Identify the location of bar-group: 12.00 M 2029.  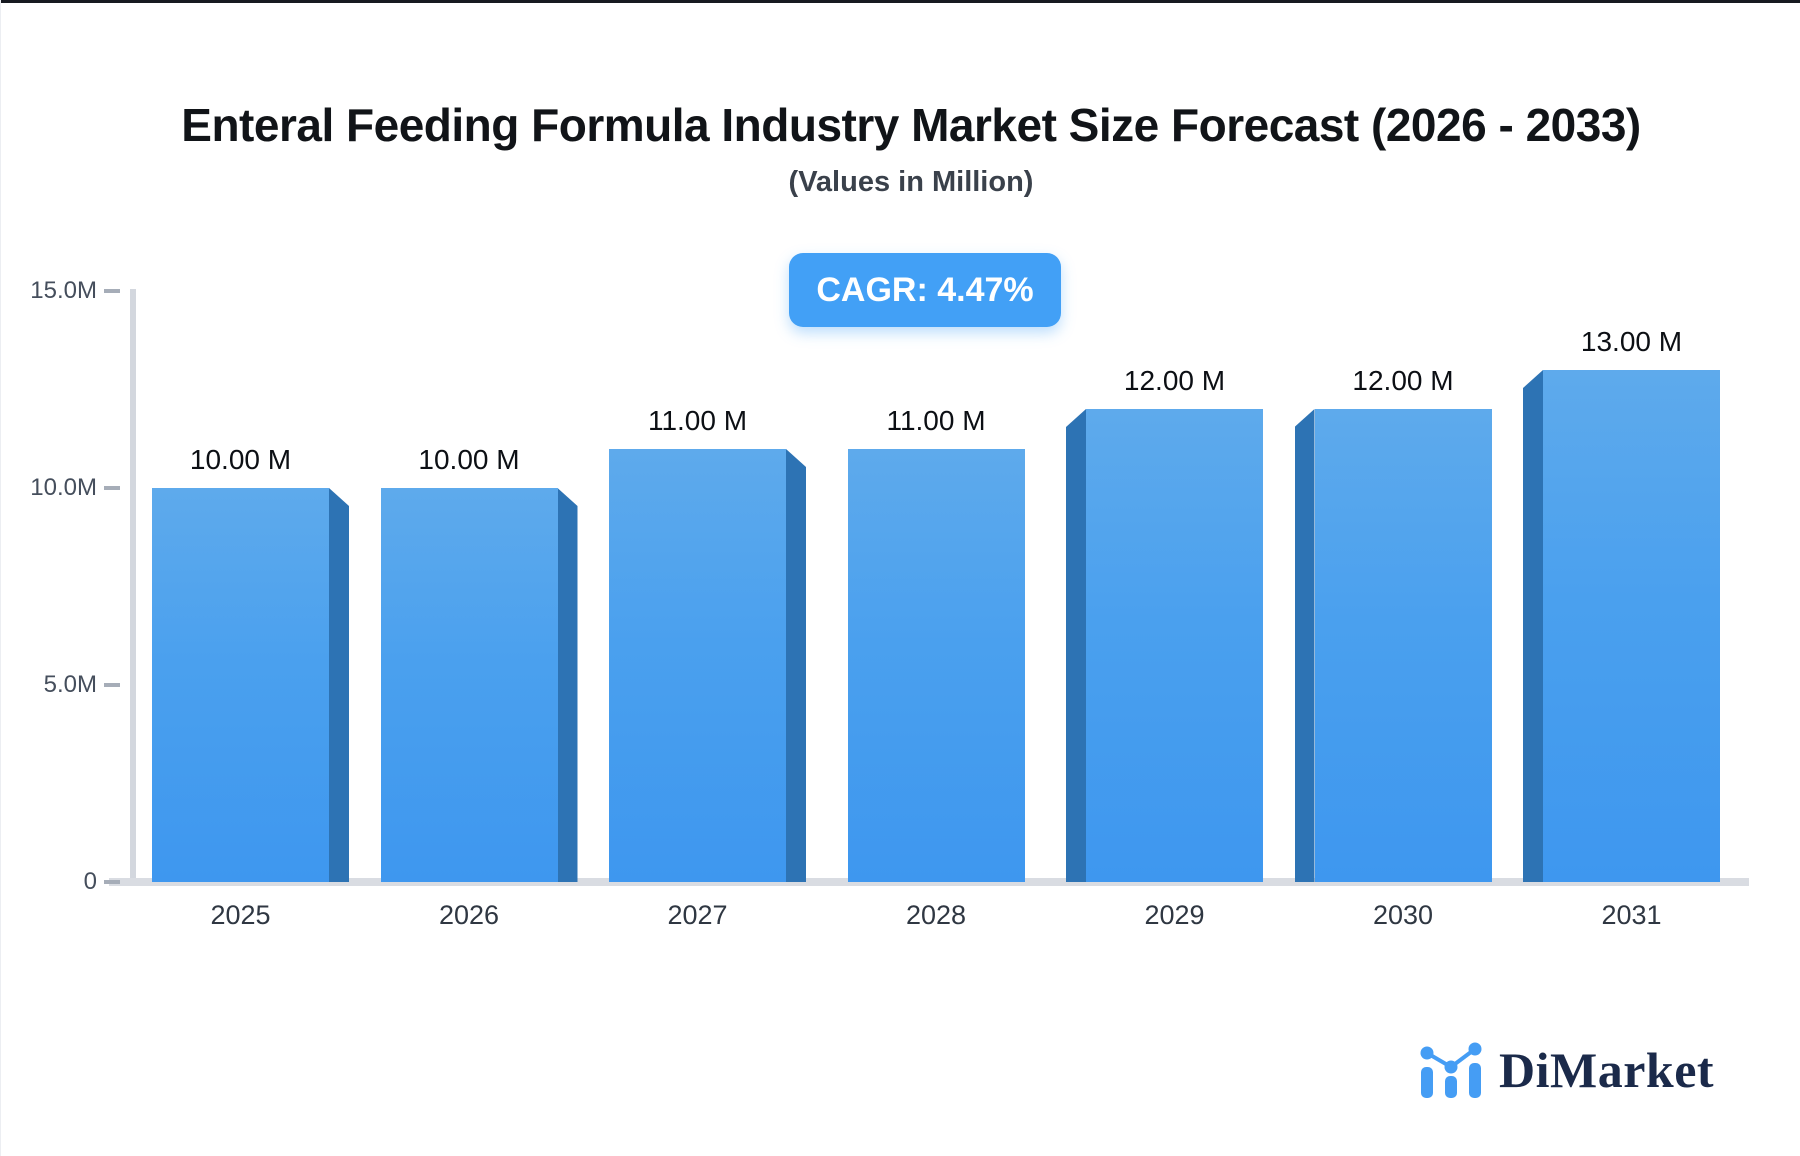
(1164, 647).